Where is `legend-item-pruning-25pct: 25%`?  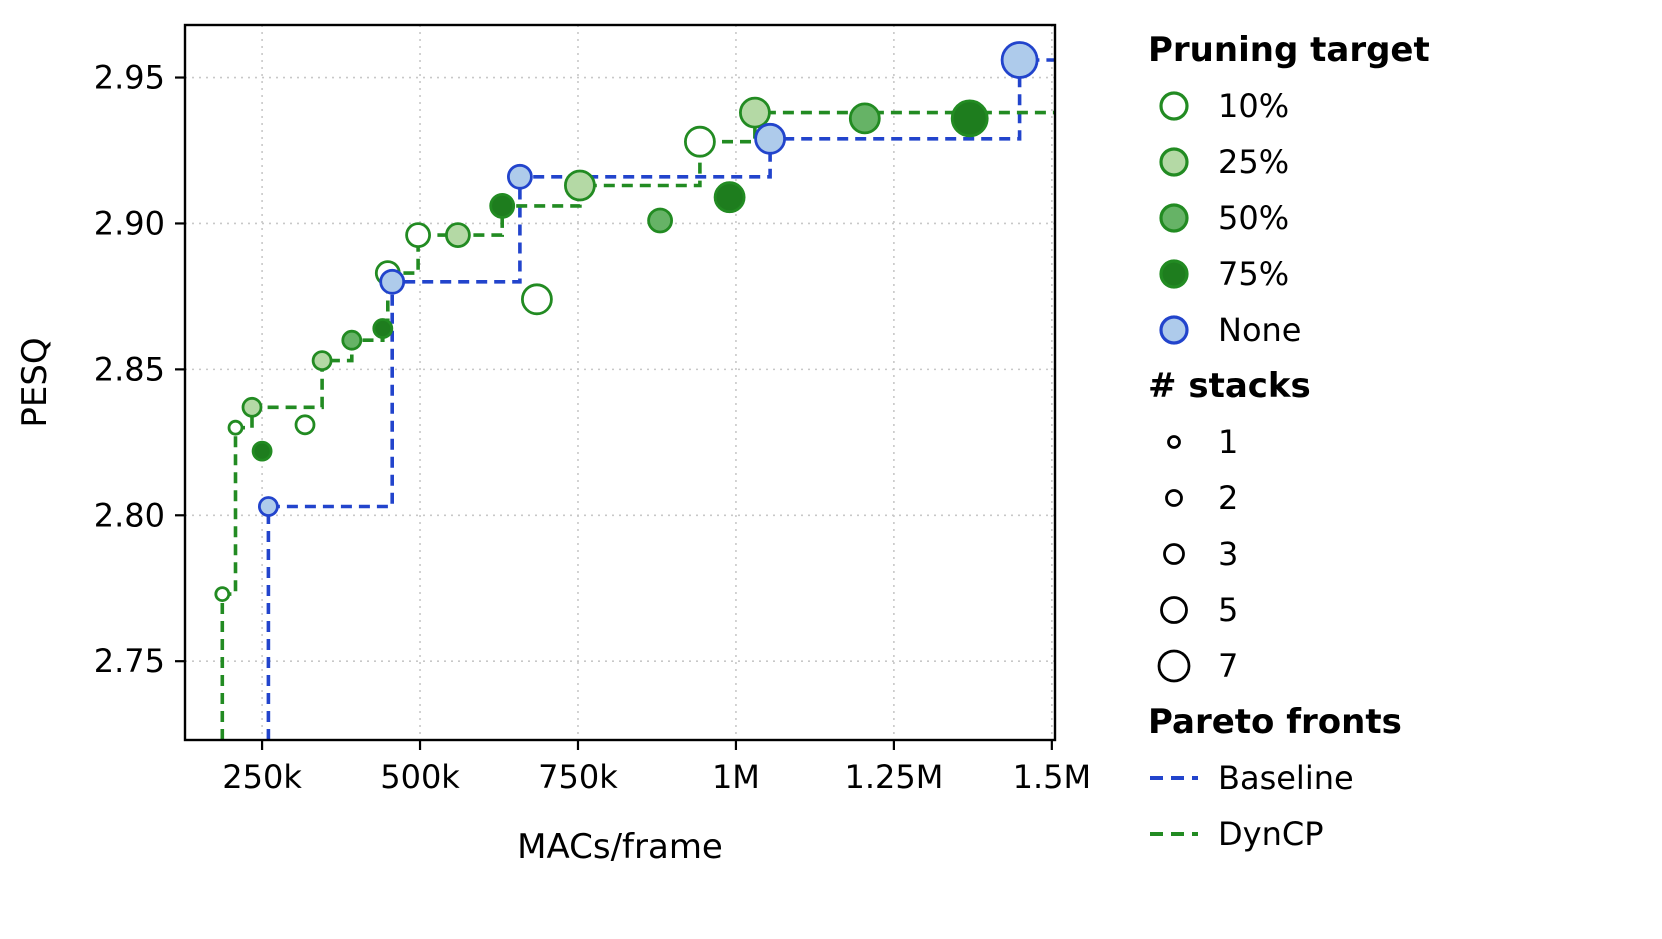 legend-item-pruning-25pct: 25% is located at coordinates (1289, 162).